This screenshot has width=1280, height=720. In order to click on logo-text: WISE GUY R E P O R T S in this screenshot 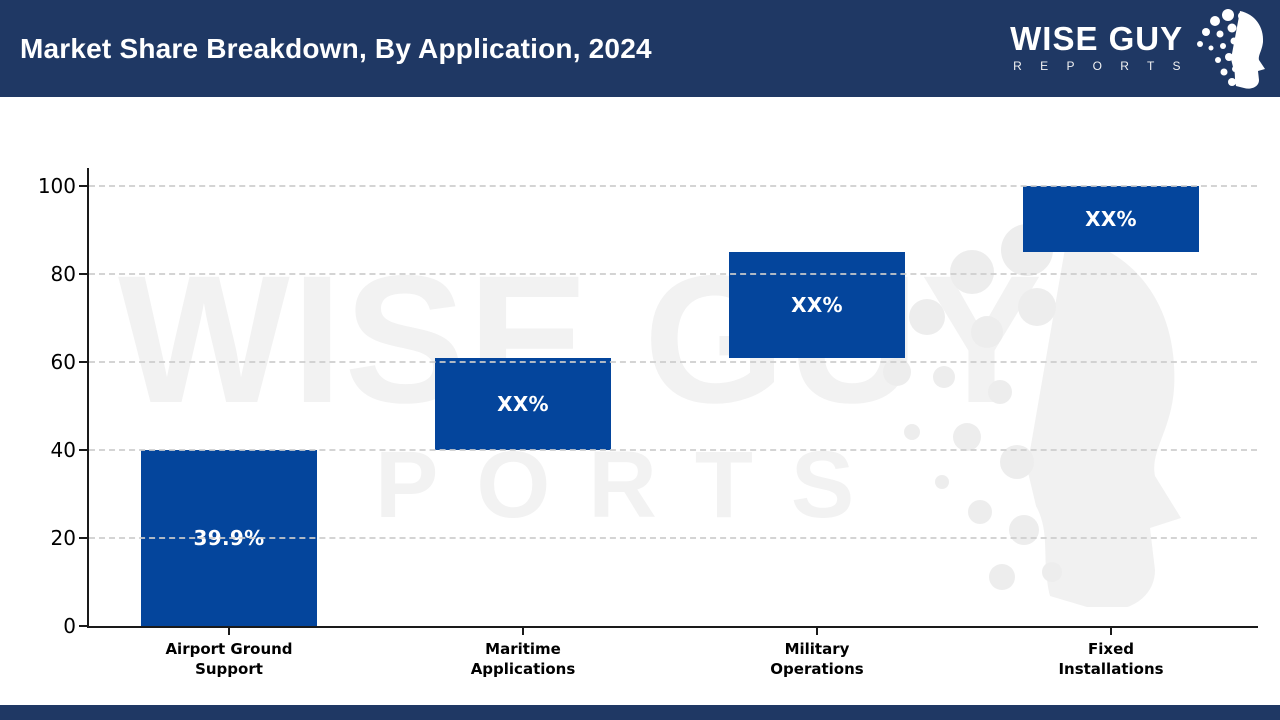, I will do `click(1099, 47)`.